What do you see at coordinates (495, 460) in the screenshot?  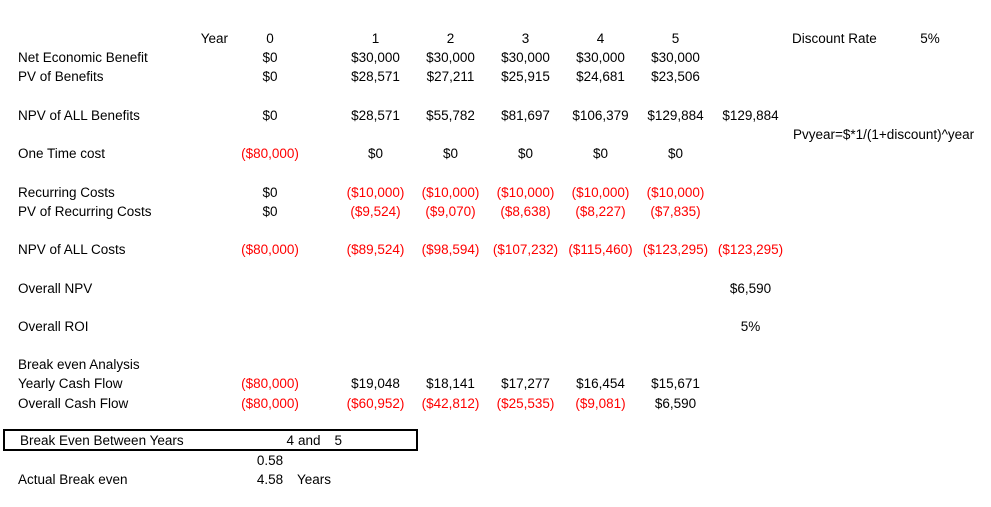 I see `break-even-fraction-row: 0.58` at bounding box center [495, 460].